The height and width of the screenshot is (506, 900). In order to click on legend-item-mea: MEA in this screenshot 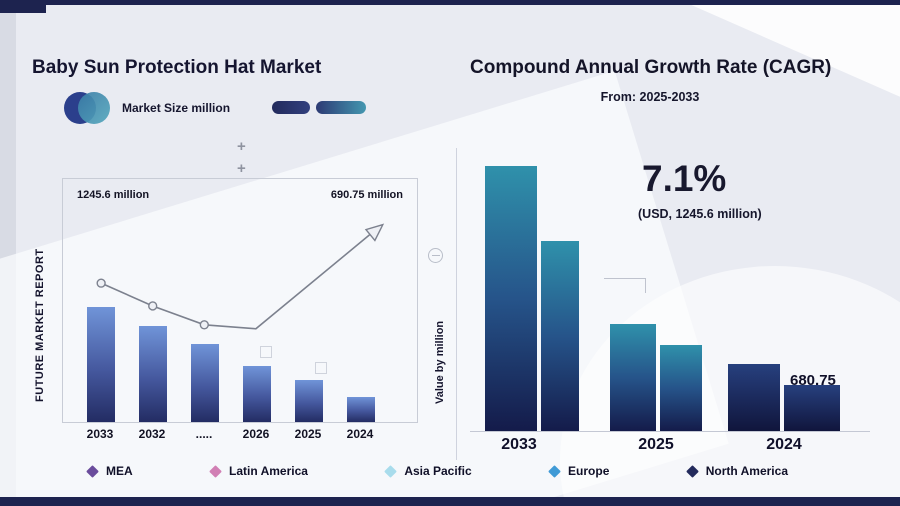, I will do `click(109, 471)`.